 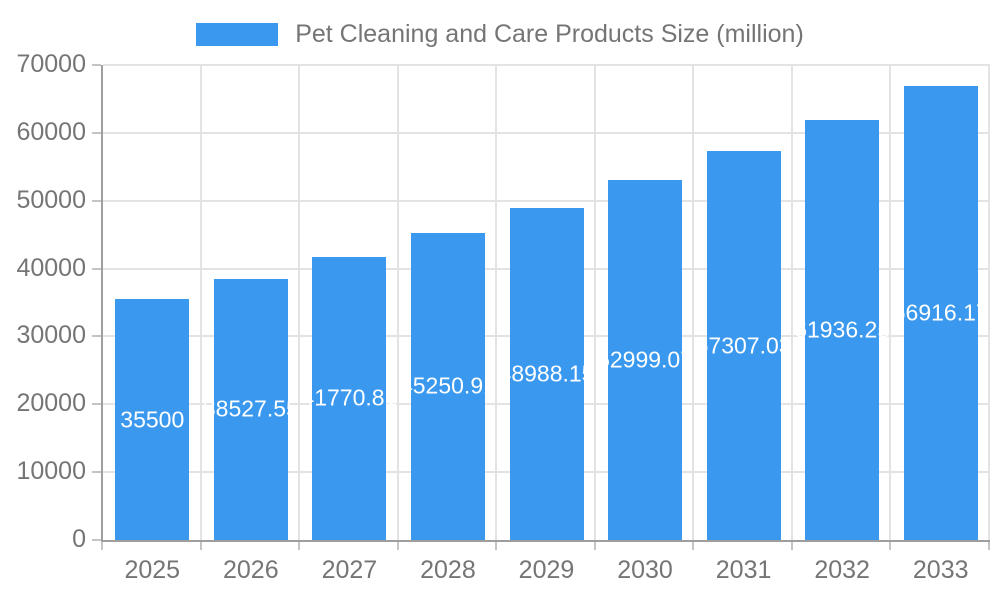 What do you see at coordinates (51, 335) in the screenshot?
I see `y-tick-label: 30000` at bounding box center [51, 335].